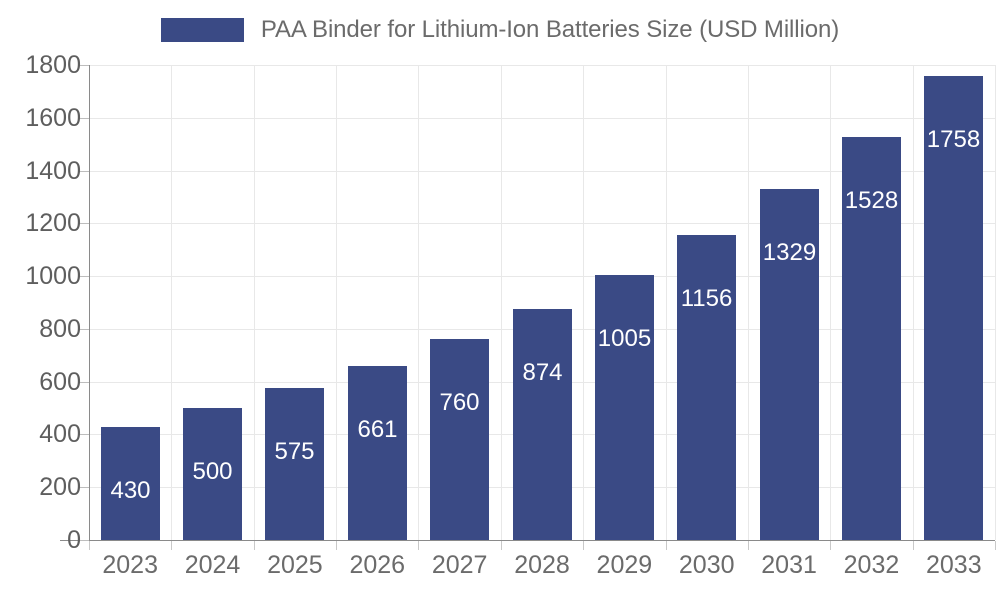  I want to click on x-tick-label-2031: 2031, so click(789, 565).